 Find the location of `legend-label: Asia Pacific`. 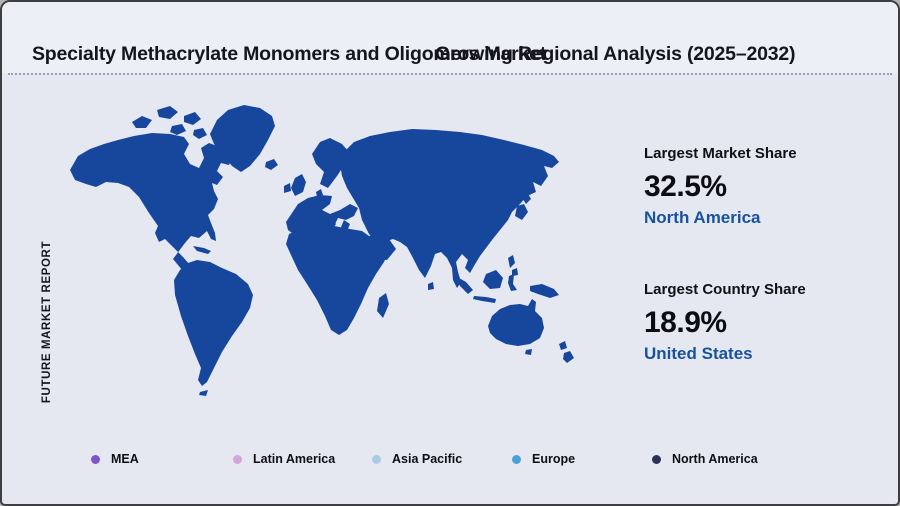

legend-label: Asia Pacific is located at coordinates (427, 459).